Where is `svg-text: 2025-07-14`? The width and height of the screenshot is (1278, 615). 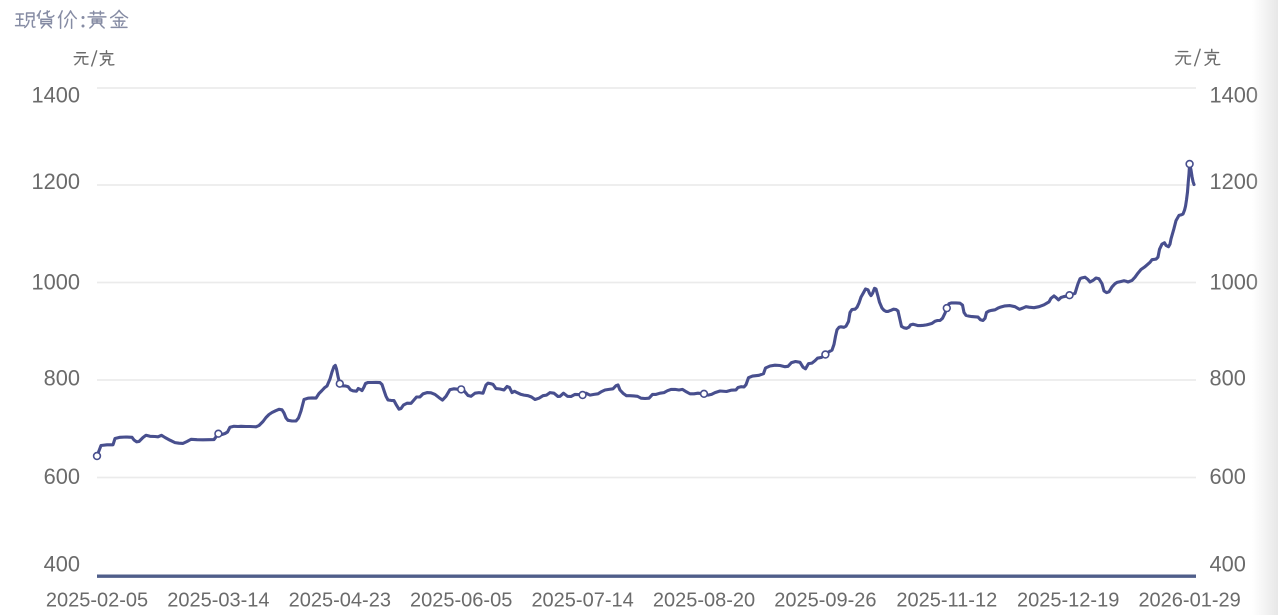 svg-text: 2025-07-14 is located at coordinates (582, 601).